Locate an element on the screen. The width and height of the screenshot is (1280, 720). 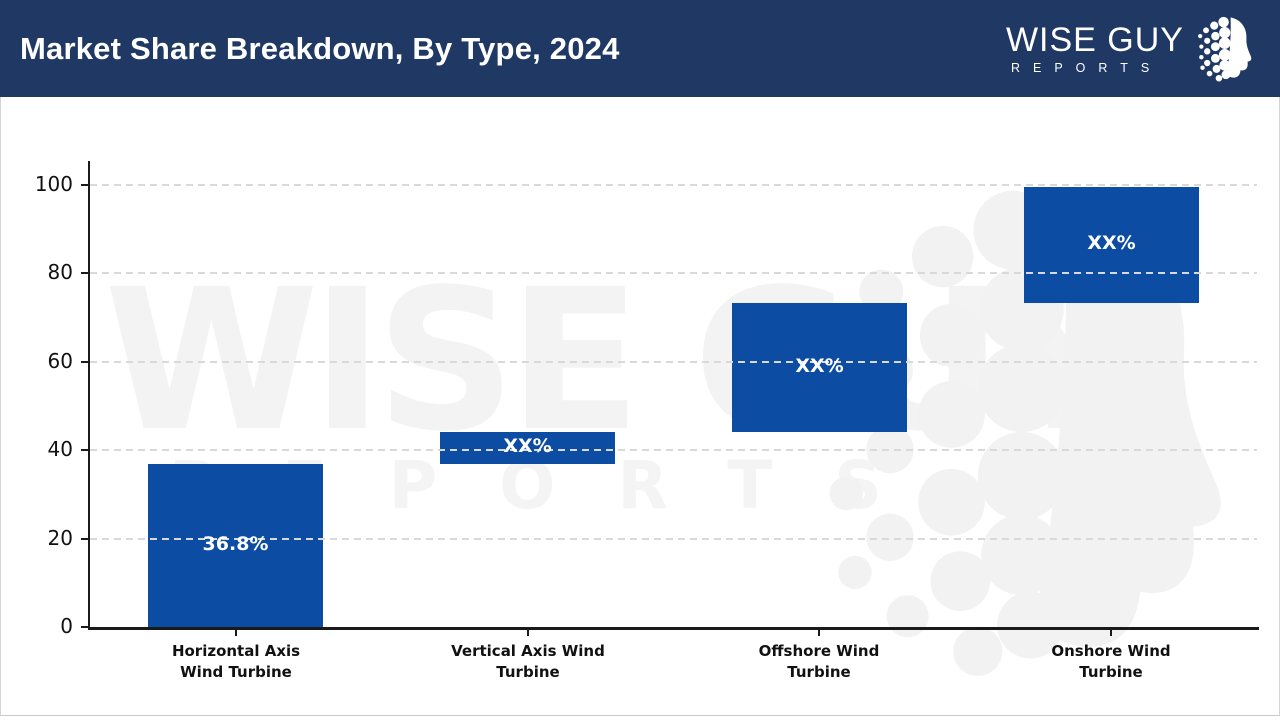
y-tick-label: 60 is located at coordinates (60, 360).